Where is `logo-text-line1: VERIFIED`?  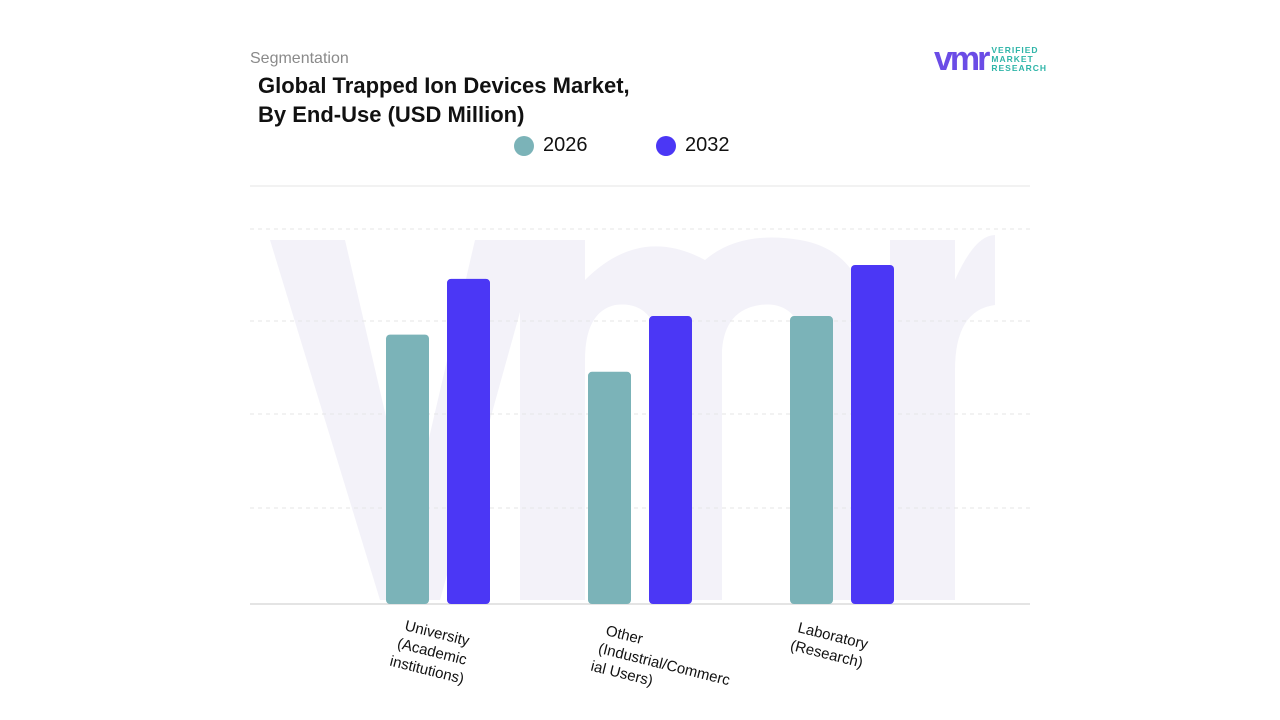
logo-text-line1: VERIFIED is located at coordinates (1015, 49).